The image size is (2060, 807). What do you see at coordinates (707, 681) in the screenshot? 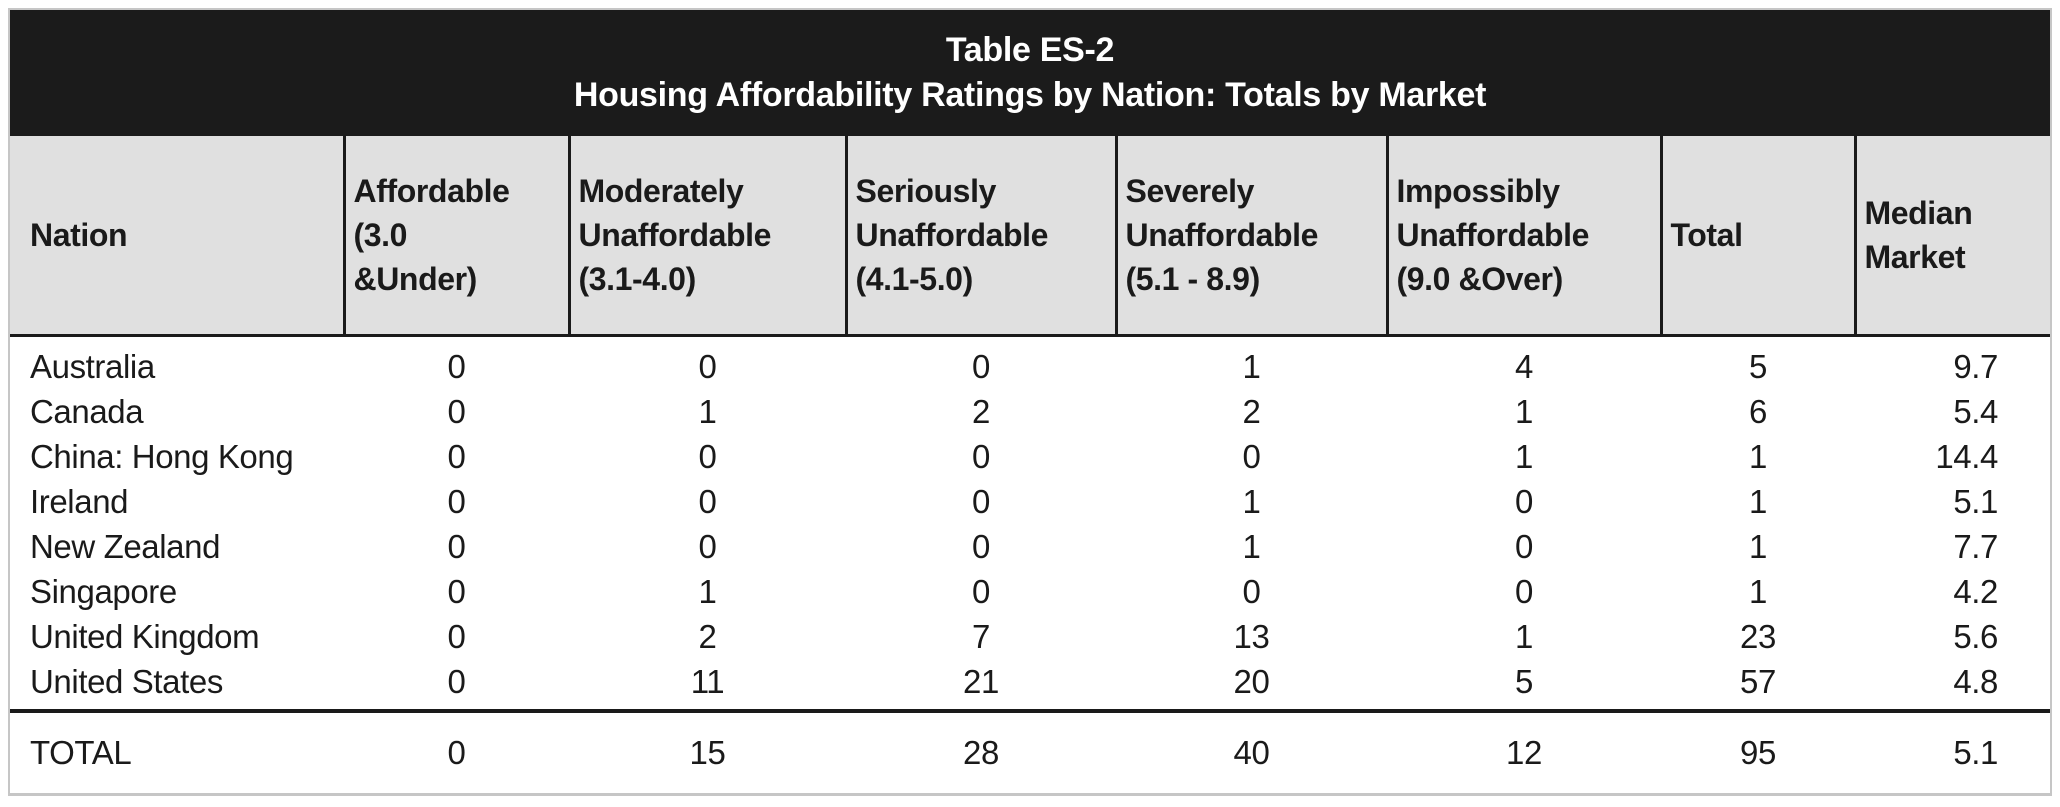
I see `value-cell: 11` at bounding box center [707, 681].